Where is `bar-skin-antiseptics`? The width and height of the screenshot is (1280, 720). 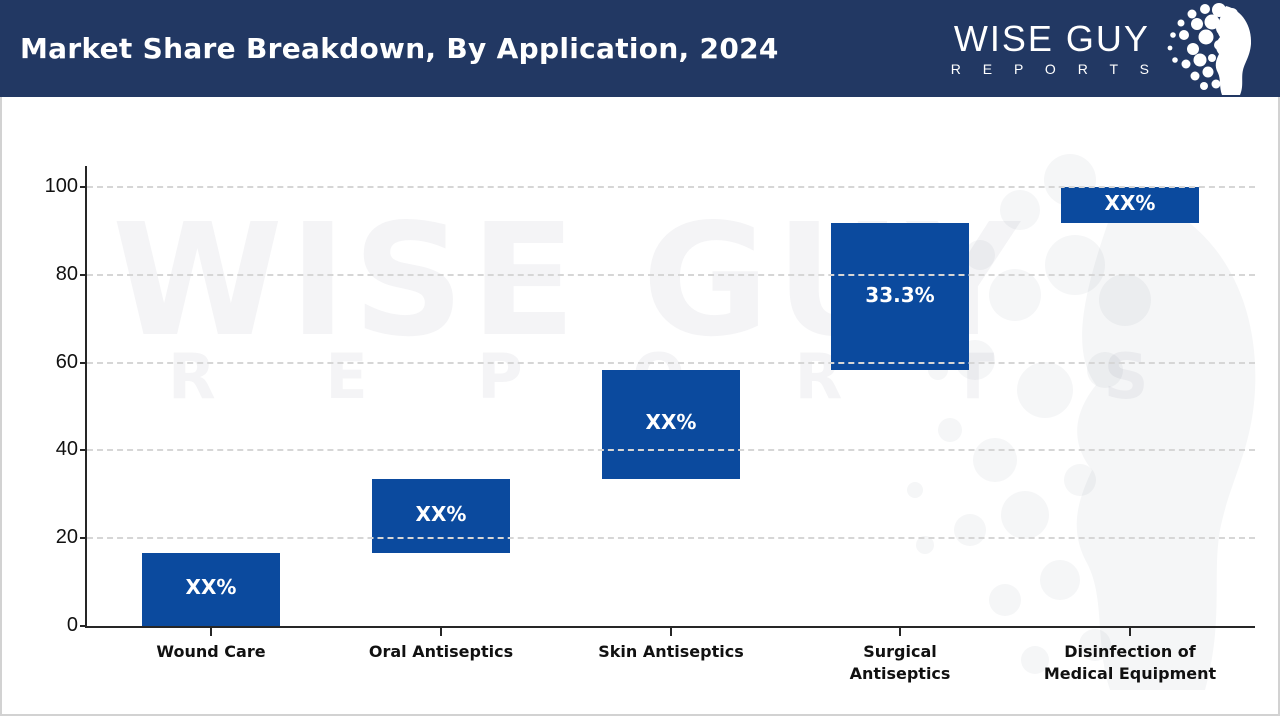
bar-skin-antiseptics is located at coordinates (671, 424).